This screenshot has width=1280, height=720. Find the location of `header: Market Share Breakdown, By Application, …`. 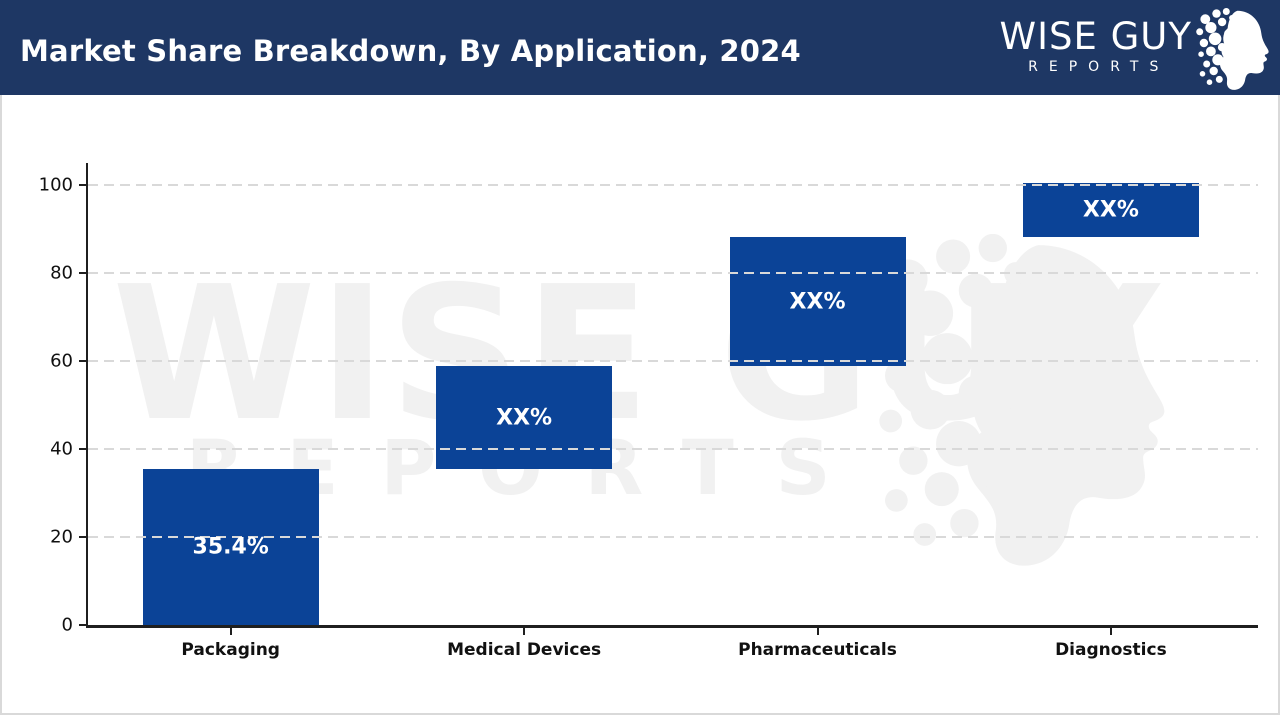

header: Market Share Breakdown, By Application, … is located at coordinates (640, 47).